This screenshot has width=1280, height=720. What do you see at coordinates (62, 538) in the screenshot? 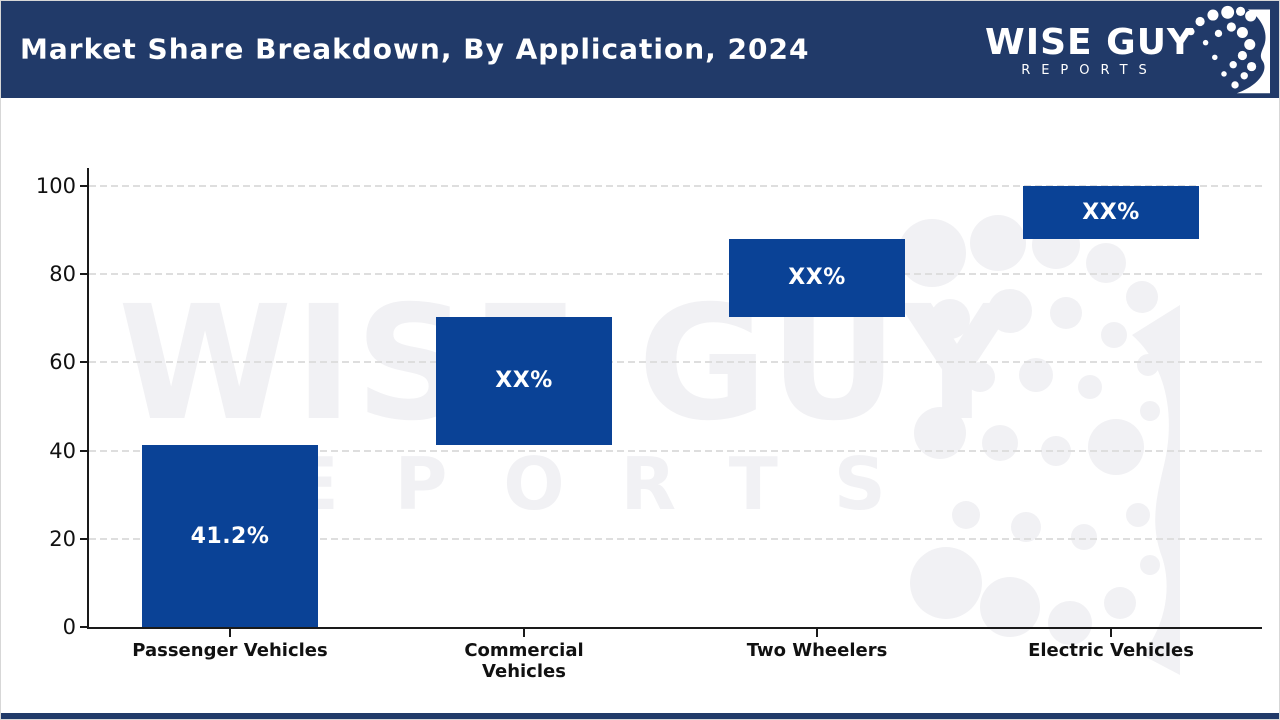
I see `y-axis-tick-label: 20` at bounding box center [62, 538].